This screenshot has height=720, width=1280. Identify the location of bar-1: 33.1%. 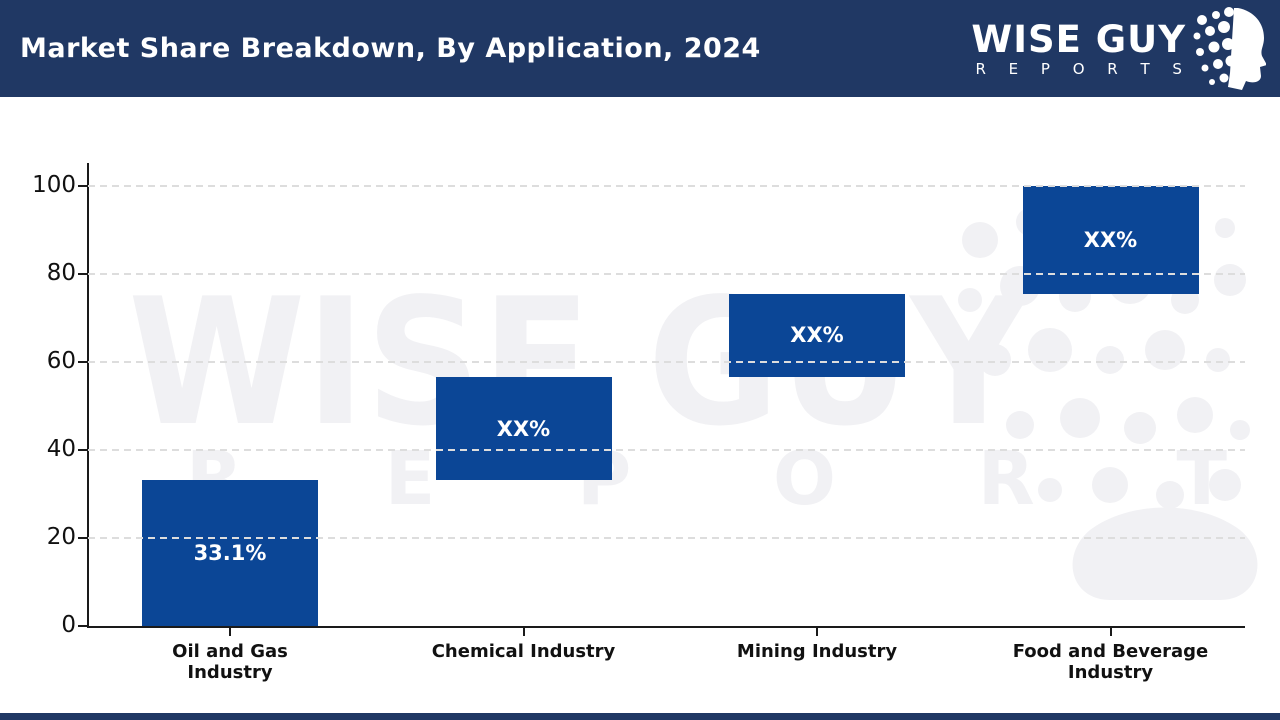
(230, 553).